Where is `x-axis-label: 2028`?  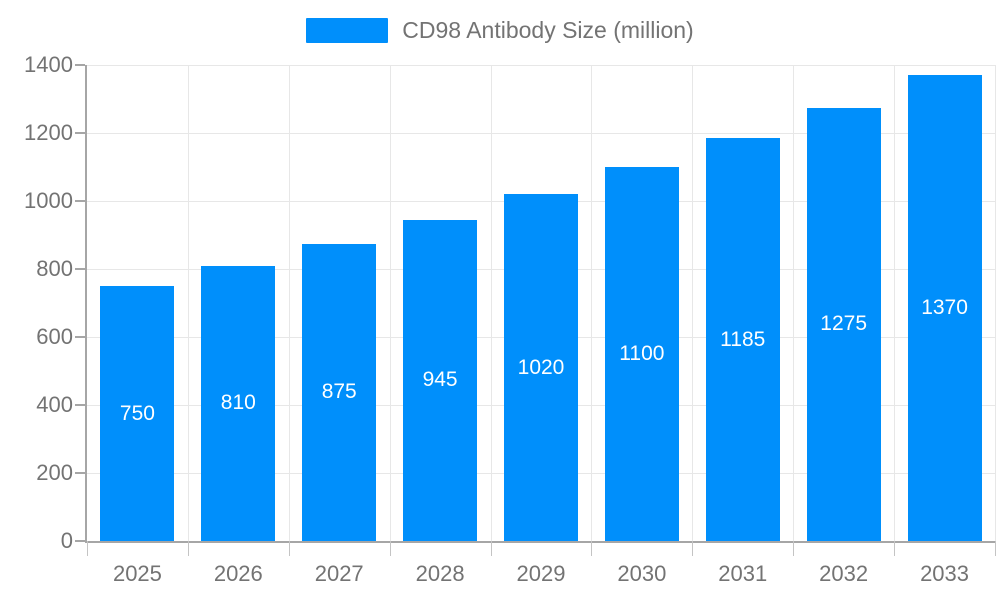
x-axis-label: 2028 is located at coordinates (440, 573).